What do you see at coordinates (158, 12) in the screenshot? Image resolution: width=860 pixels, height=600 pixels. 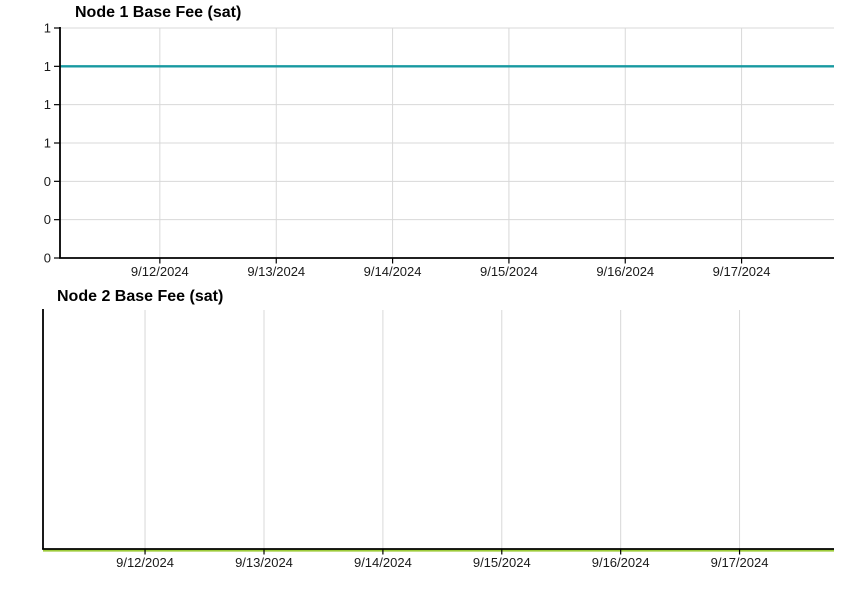 I see `chart-title-node-1: Node 1 Base Fee (sat)` at bounding box center [158, 12].